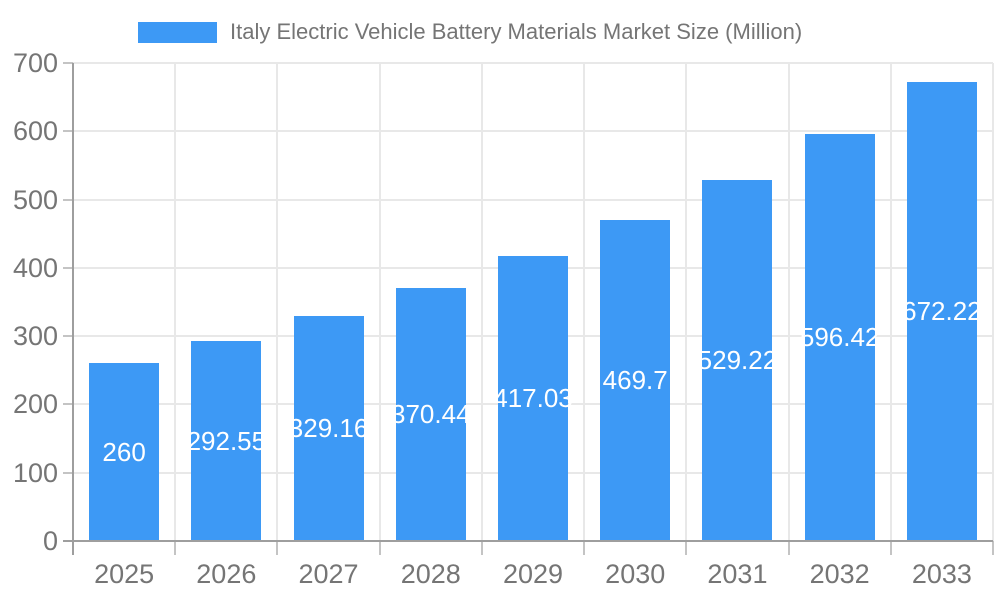  I want to click on legend-swatch, so click(177, 32).